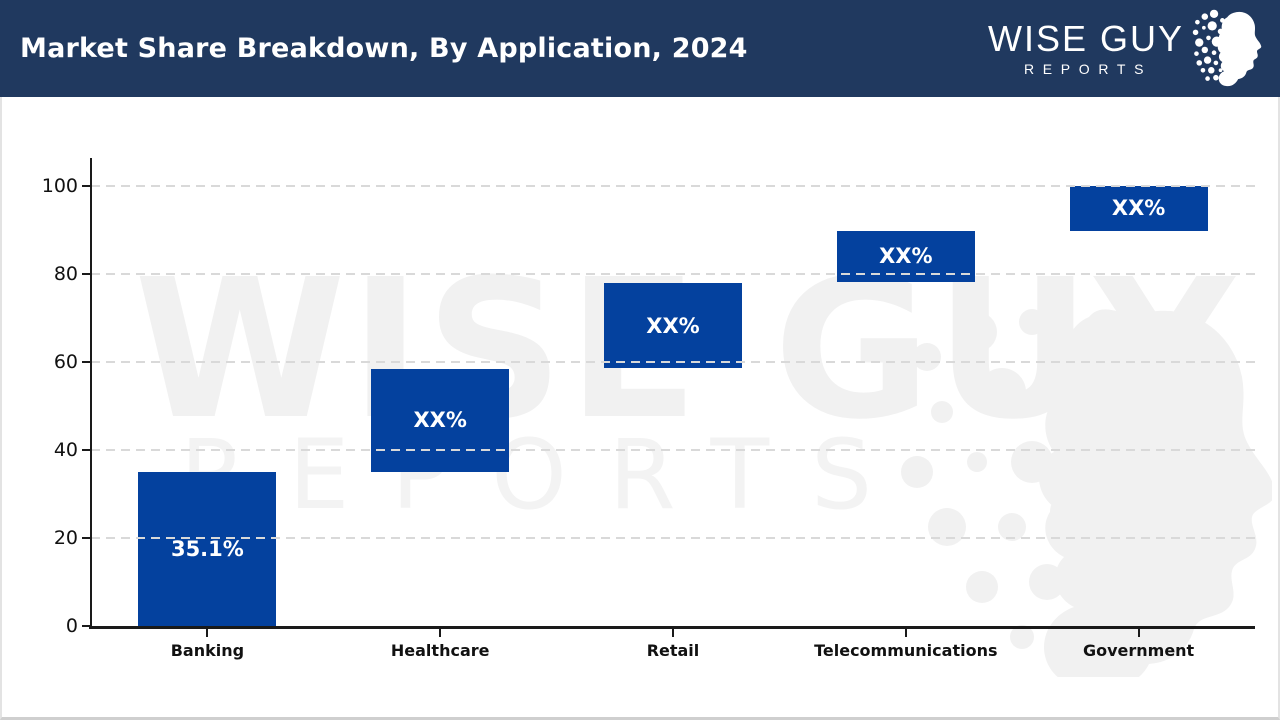 The height and width of the screenshot is (720, 1280). Describe the element at coordinates (71, 626) in the screenshot. I see `y-tick-label-0: 0` at that location.